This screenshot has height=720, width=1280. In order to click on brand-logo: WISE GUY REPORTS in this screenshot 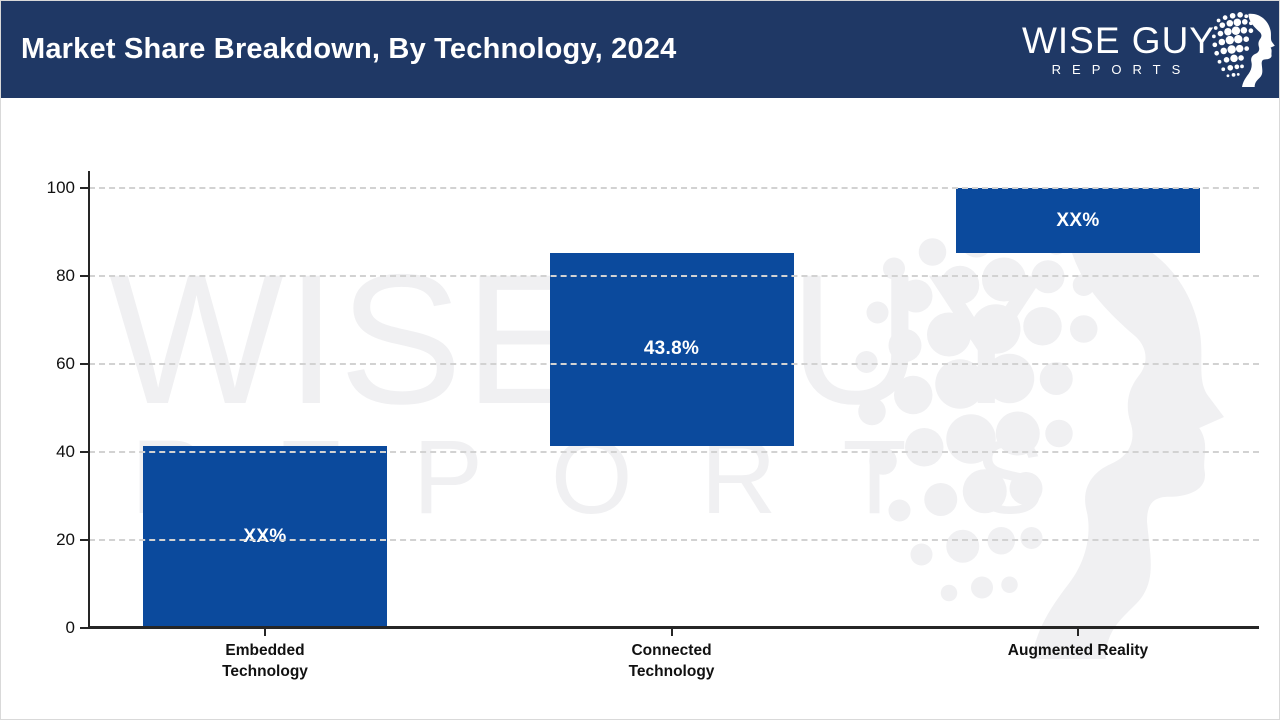, I will do `click(1147, 49)`.